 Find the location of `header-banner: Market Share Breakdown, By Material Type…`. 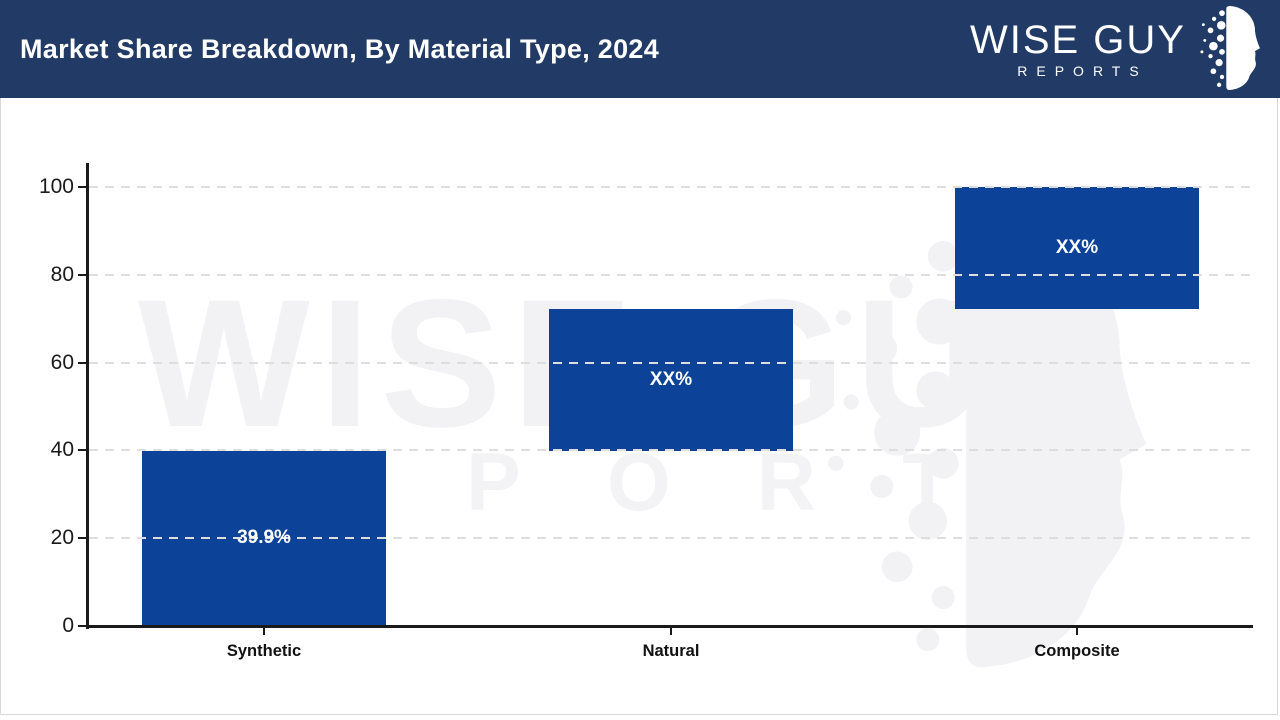

header-banner: Market Share Breakdown, By Material Type… is located at coordinates (640, 49).